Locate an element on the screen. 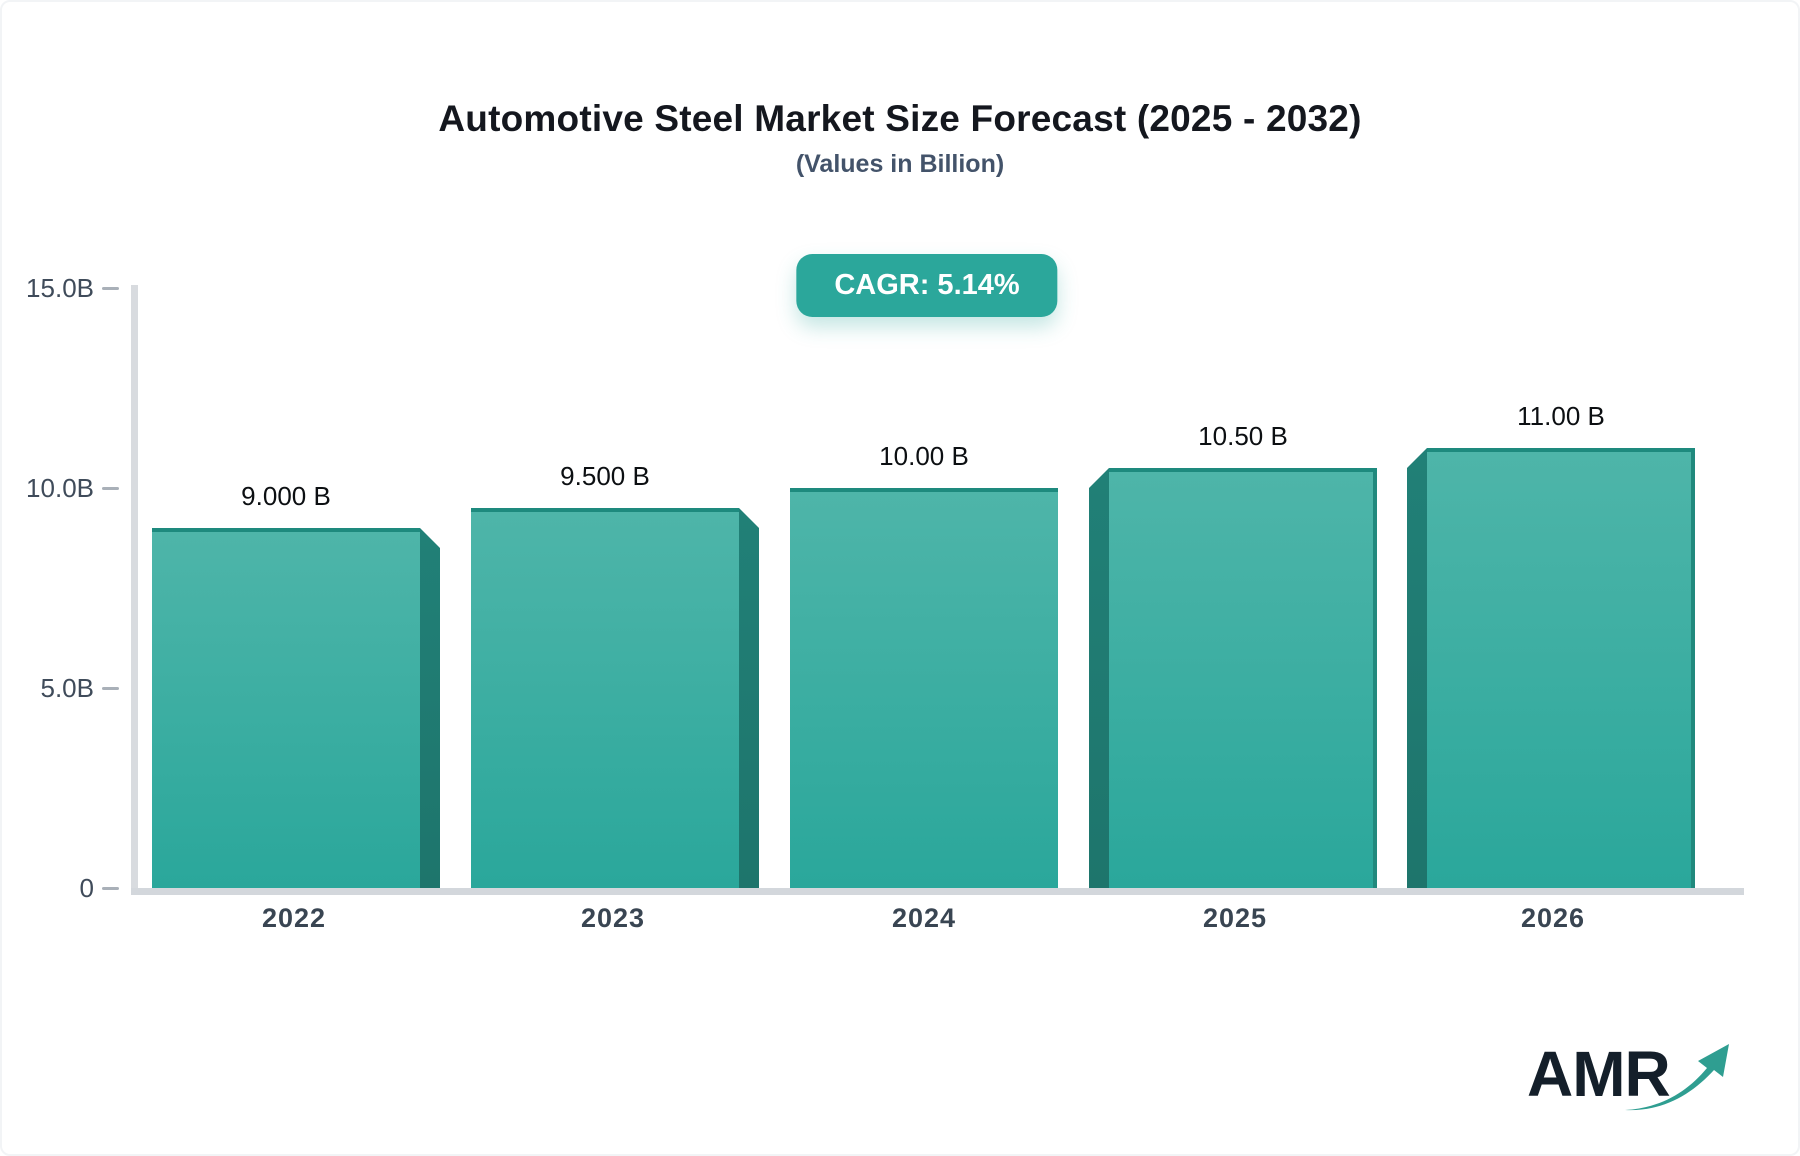  x-tick-label: 2025 is located at coordinates (1235, 918).